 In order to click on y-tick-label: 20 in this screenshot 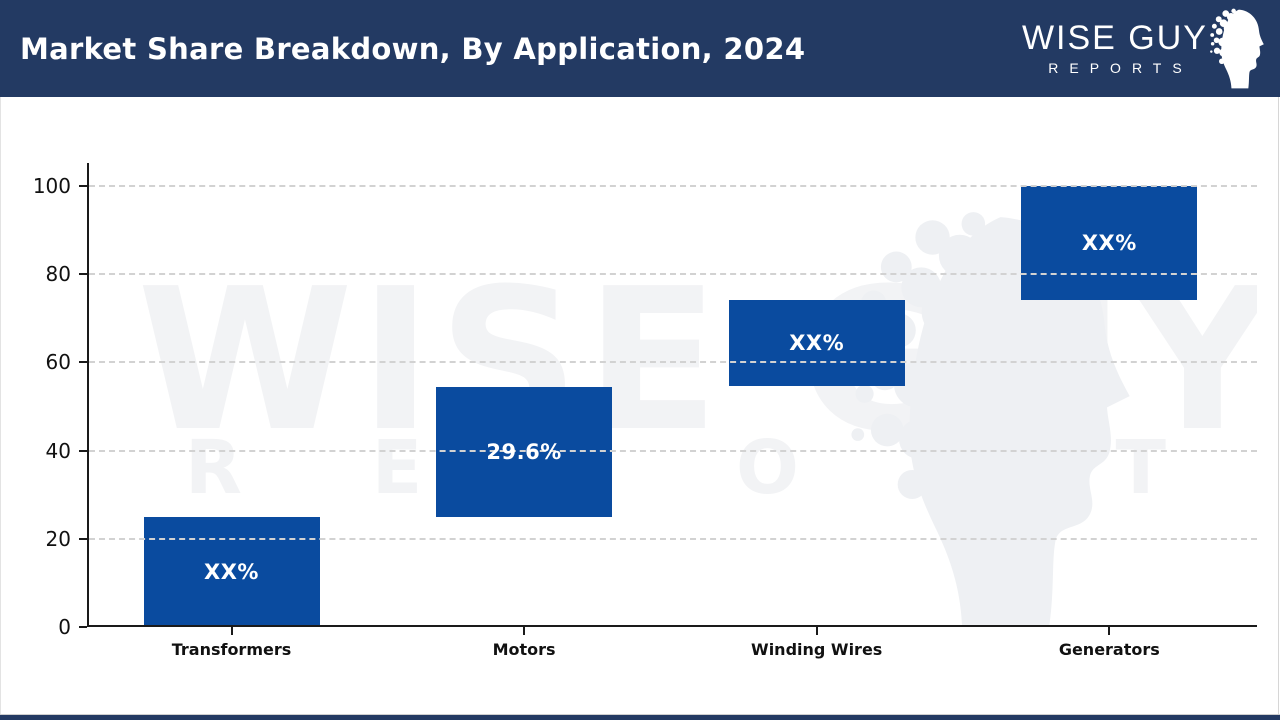, I will do `click(58, 538)`.